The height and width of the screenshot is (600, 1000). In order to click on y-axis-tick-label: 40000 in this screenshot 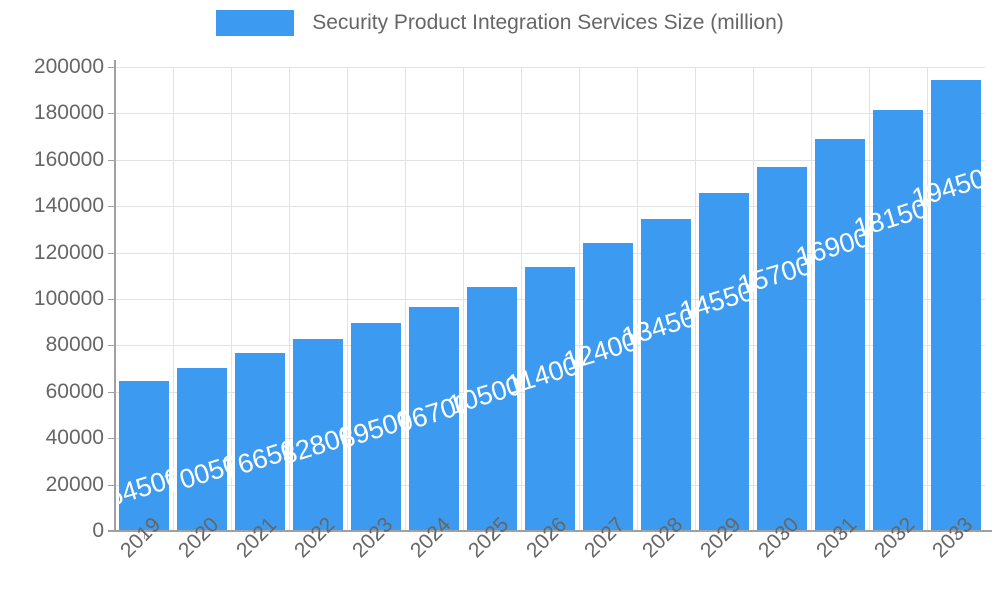, I will do `click(74, 438)`.